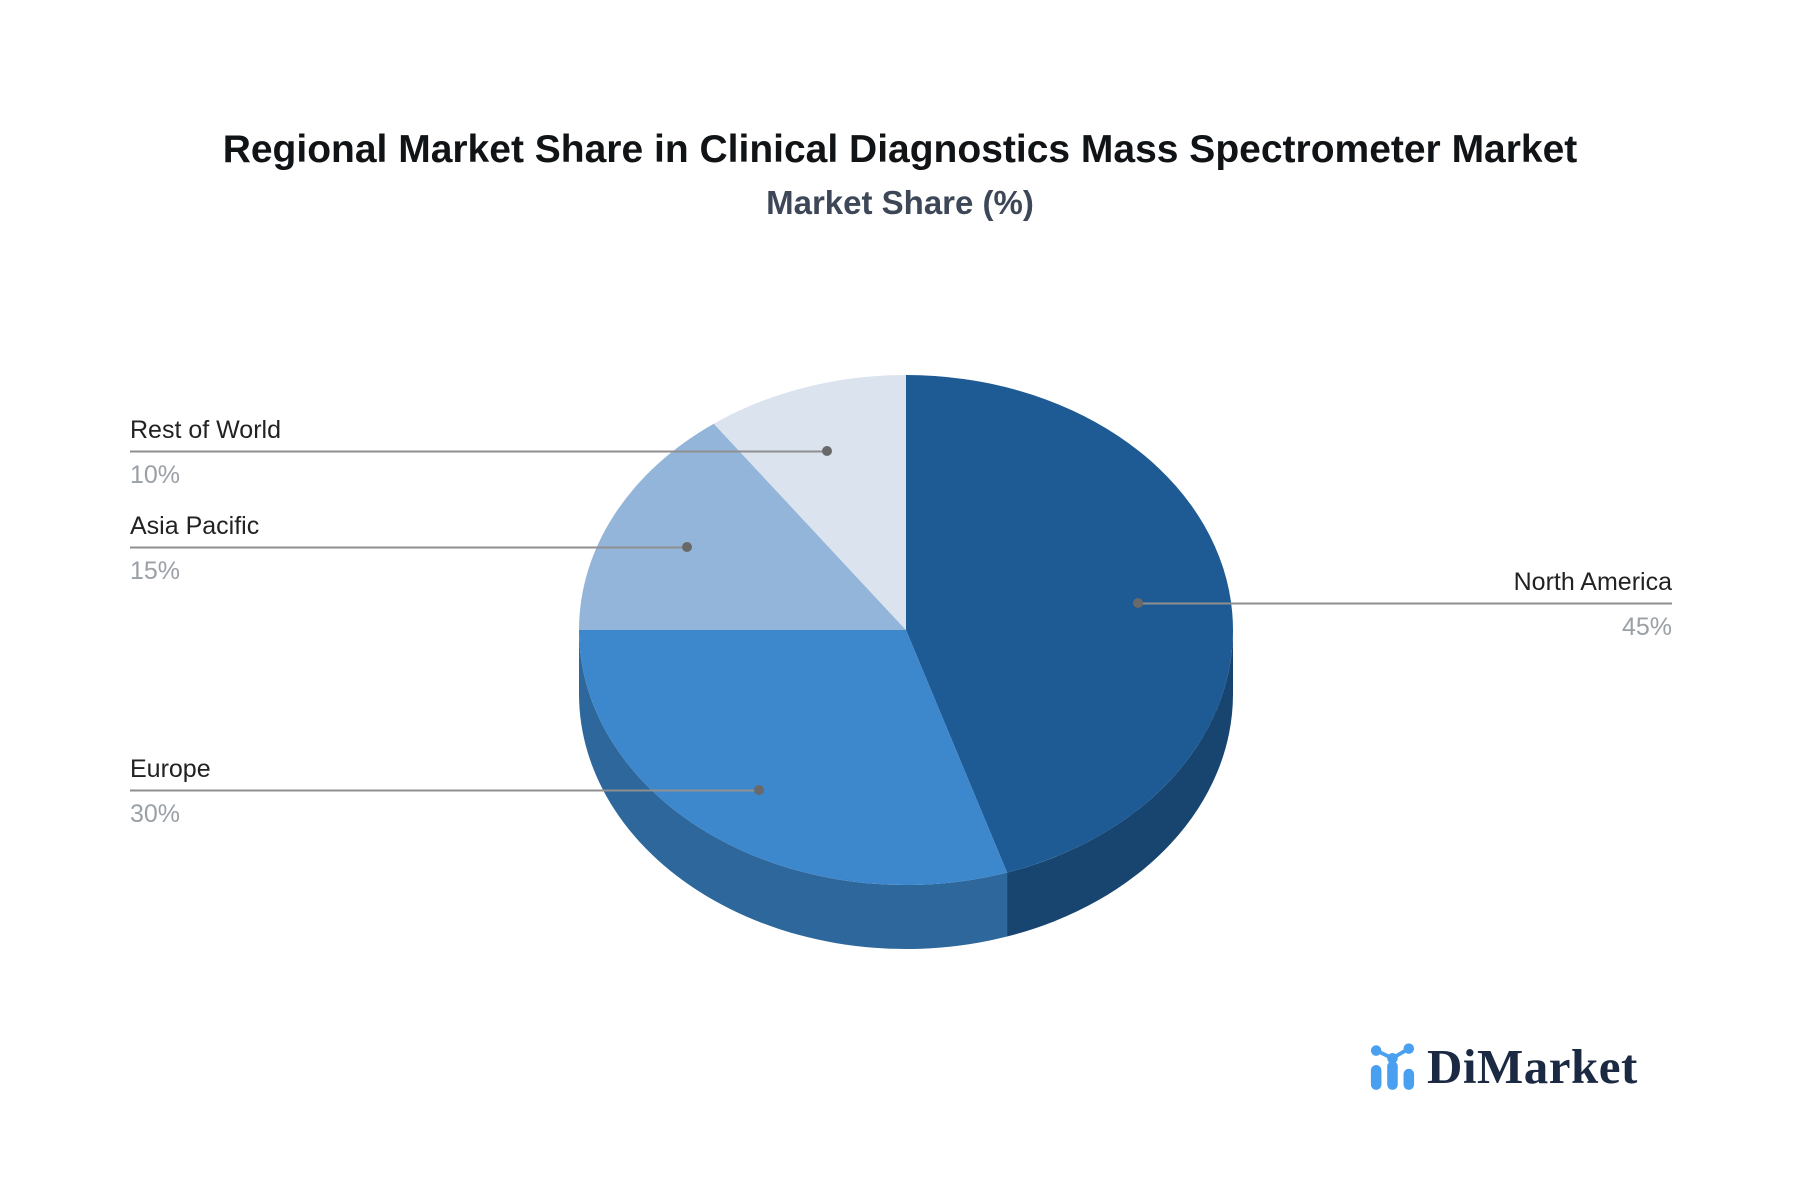  What do you see at coordinates (1138, 603) in the screenshot?
I see `leader-dot-north-america` at bounding box center [1138, 603].